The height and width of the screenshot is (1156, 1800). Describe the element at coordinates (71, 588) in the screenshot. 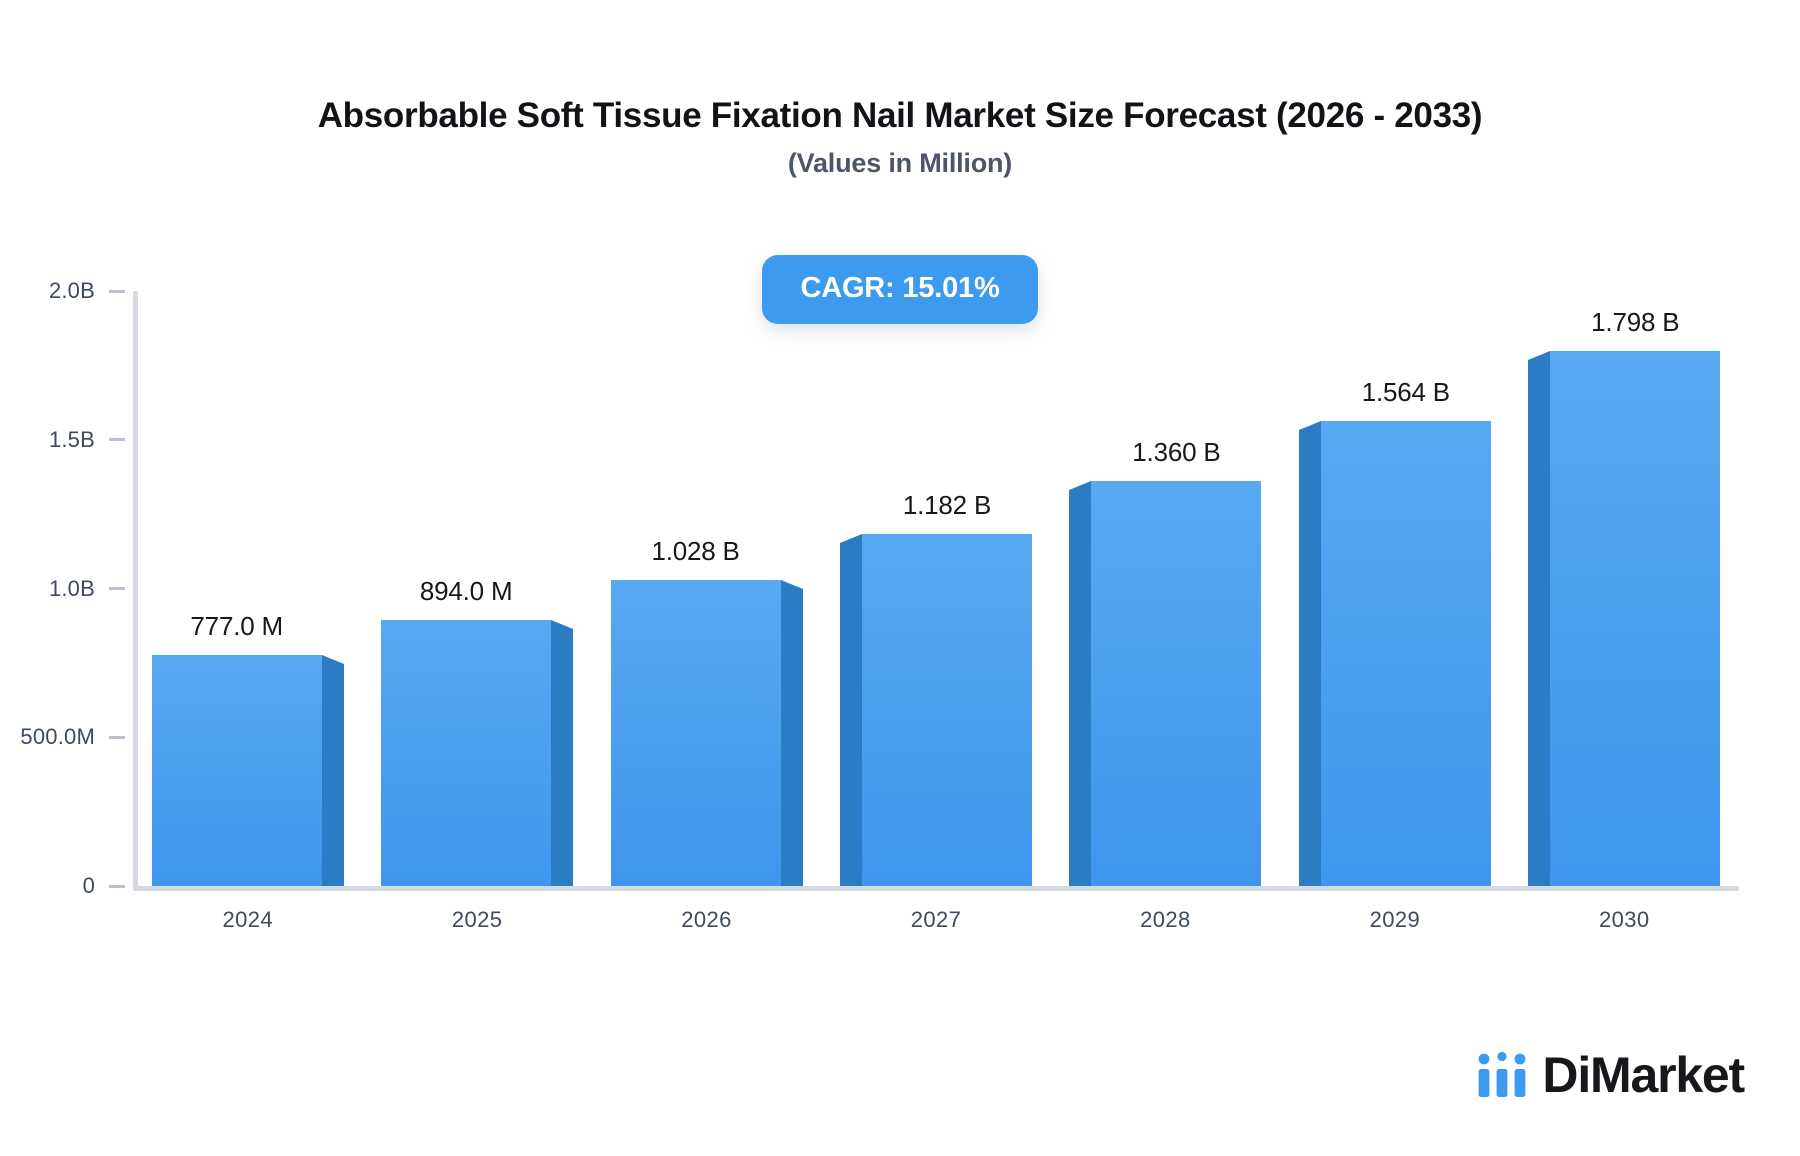

I see `y-axis-tick-label: 1.0B` at that location.